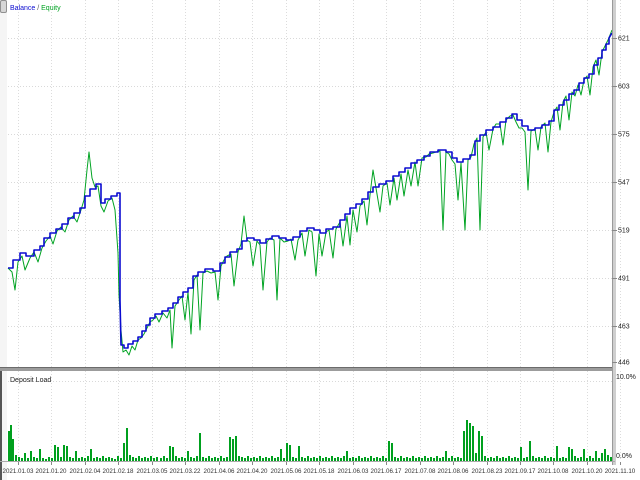 This screenshot has width=640, height=480. What do you see at coordinates (624, 135) in the screenshot?
I see `y-axis-label: 575` at bounding box center [624, 135].